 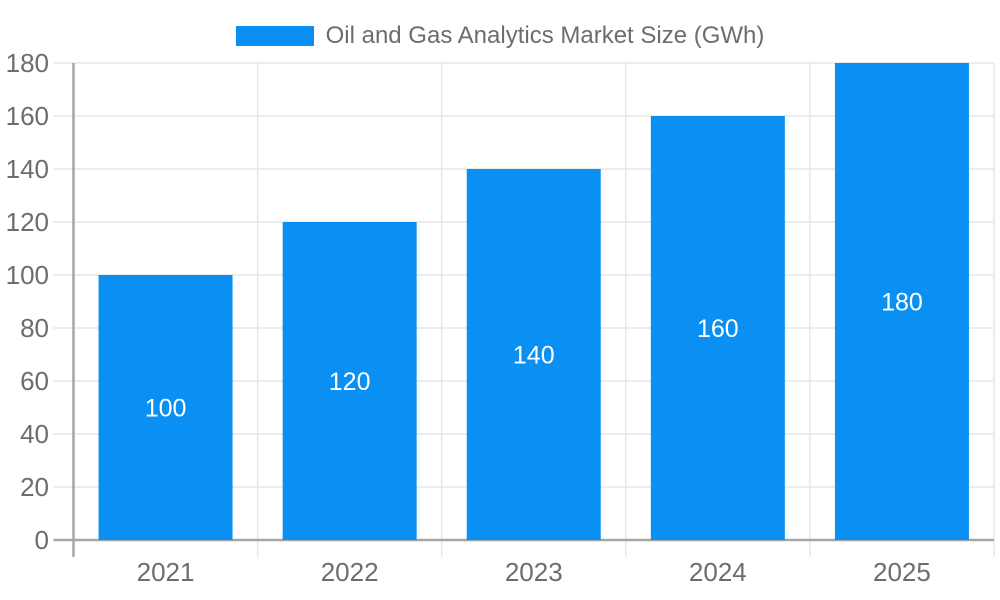 I want to click on legend: Oil and Gas Analytics Market Size (GWh), so click(x=500, y=36).